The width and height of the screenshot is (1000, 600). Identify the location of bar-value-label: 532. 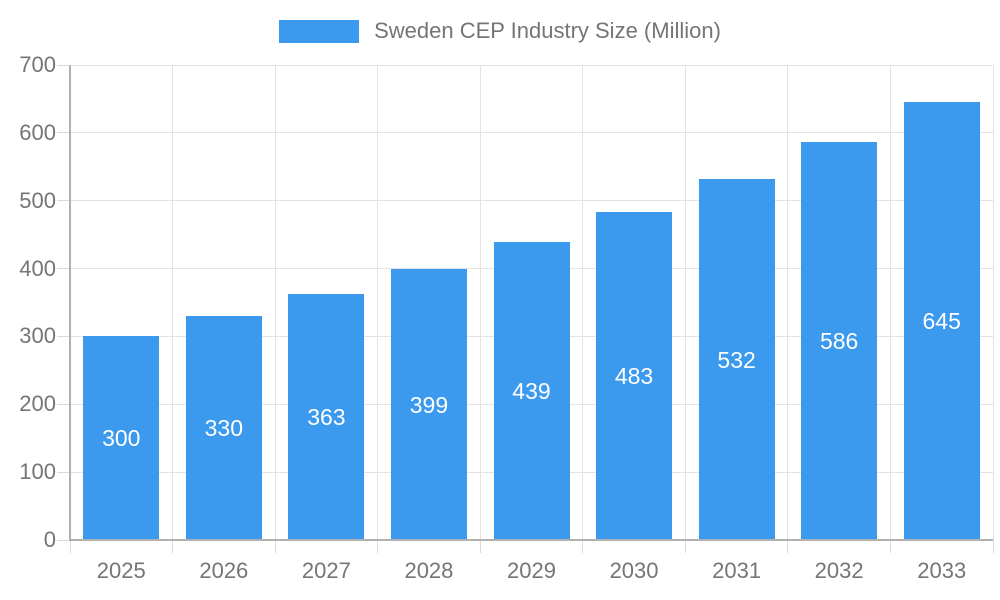
(736, 359).